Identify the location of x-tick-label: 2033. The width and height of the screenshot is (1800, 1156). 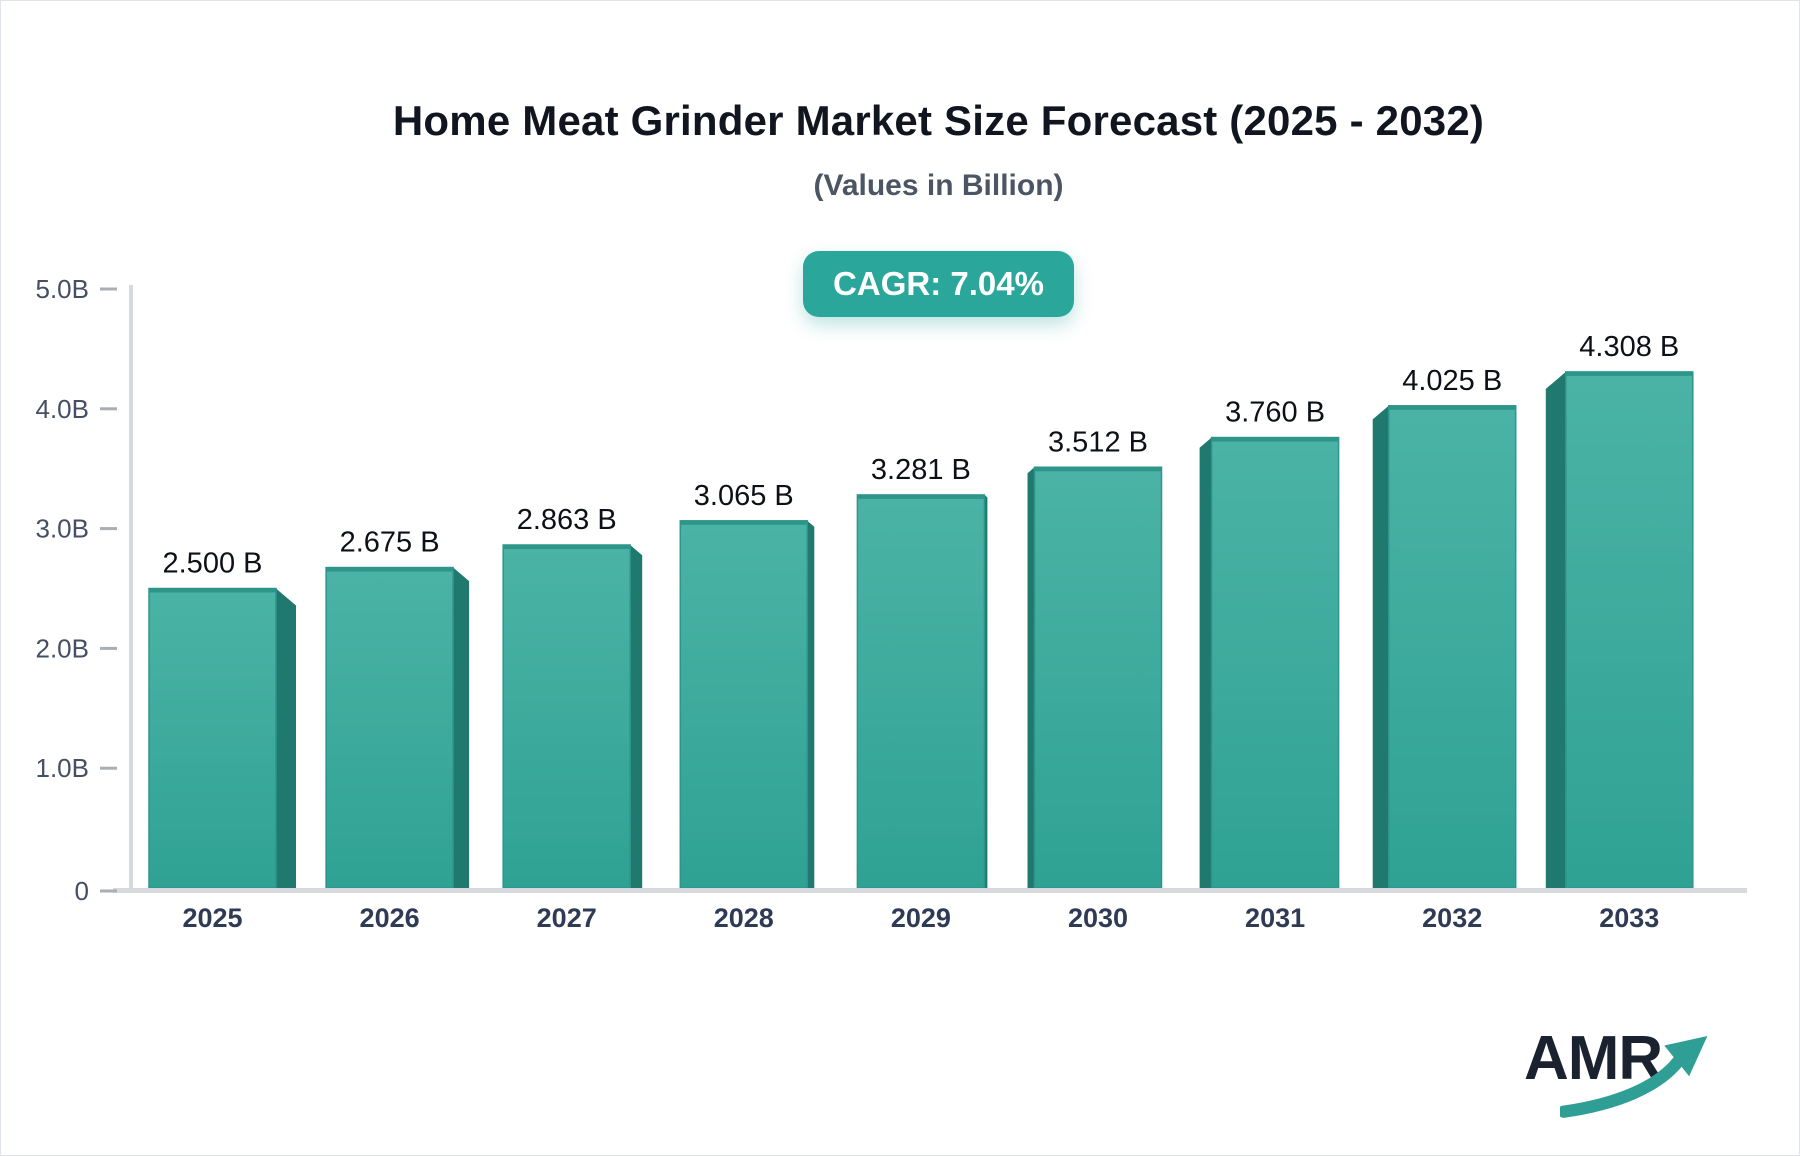
(1629, 918).